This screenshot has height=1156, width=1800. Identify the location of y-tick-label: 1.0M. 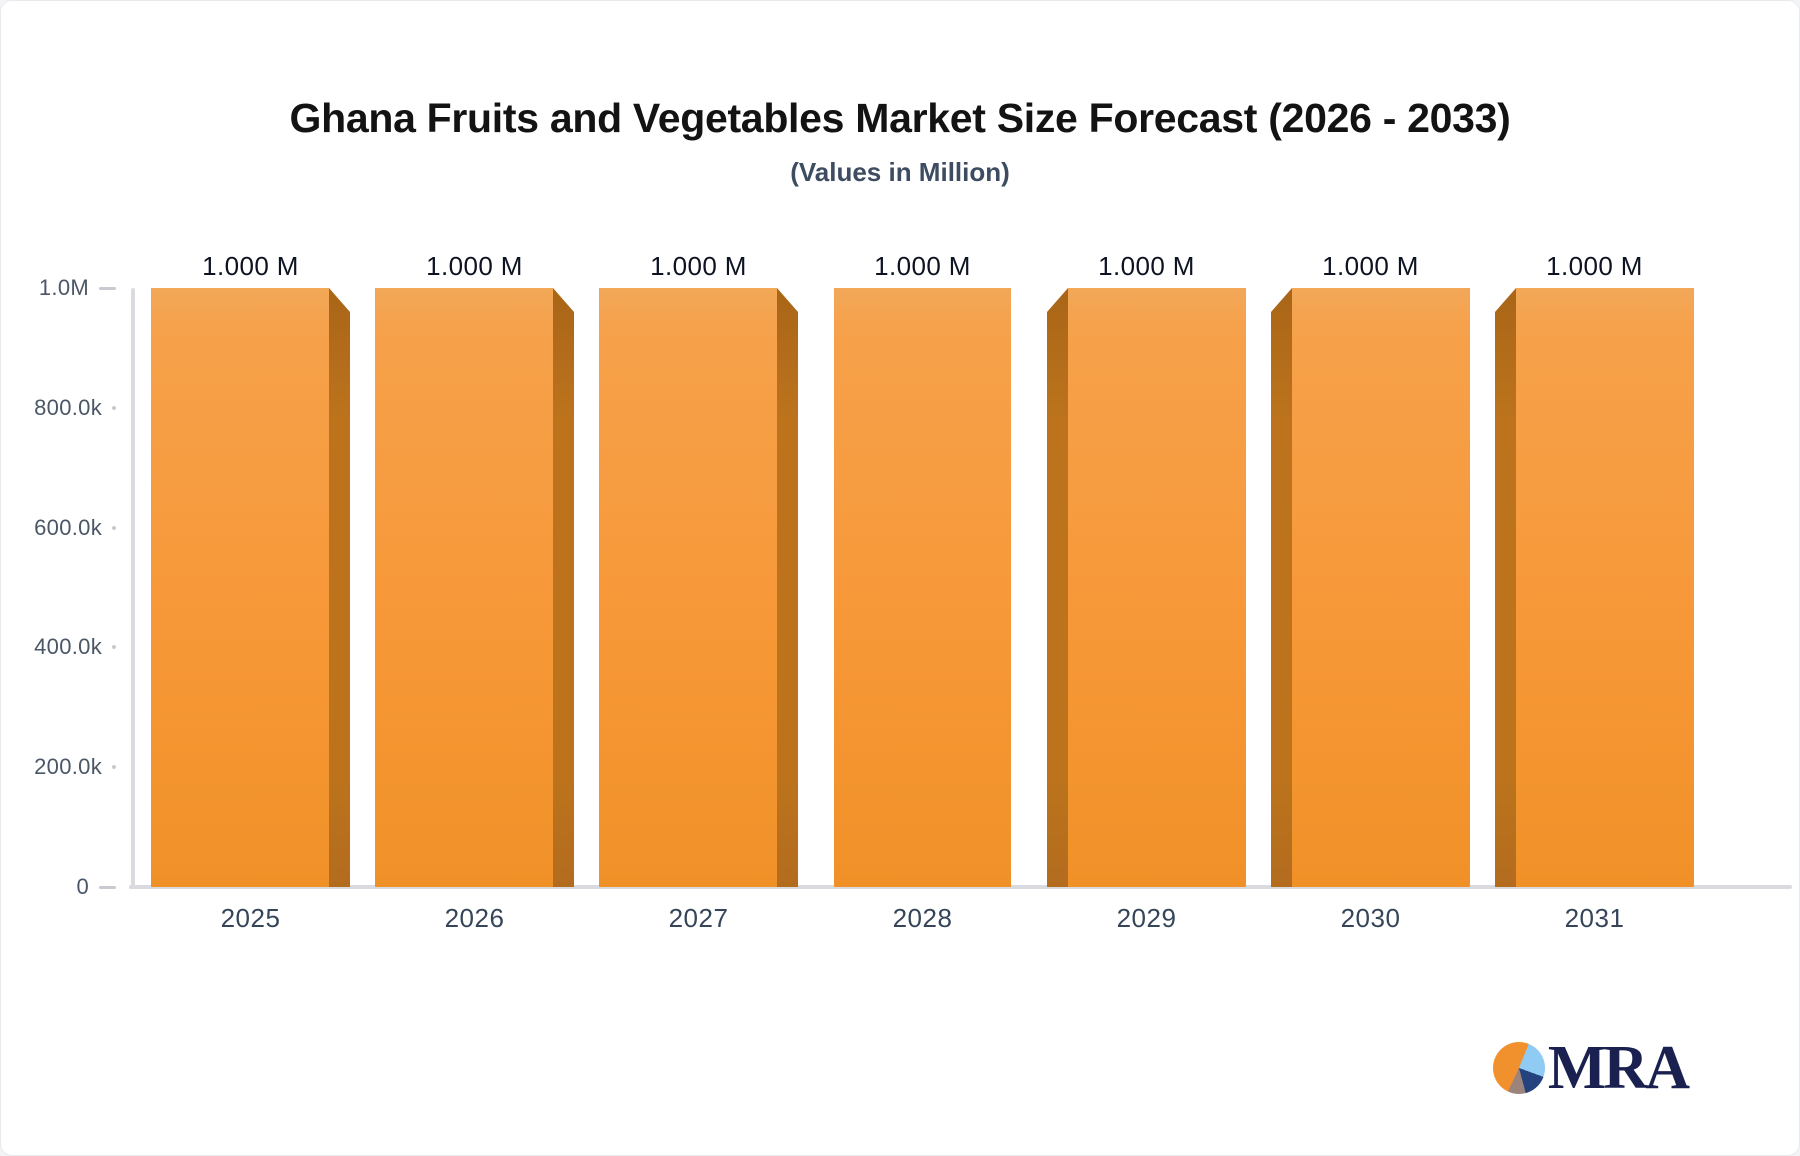
(63, 287).